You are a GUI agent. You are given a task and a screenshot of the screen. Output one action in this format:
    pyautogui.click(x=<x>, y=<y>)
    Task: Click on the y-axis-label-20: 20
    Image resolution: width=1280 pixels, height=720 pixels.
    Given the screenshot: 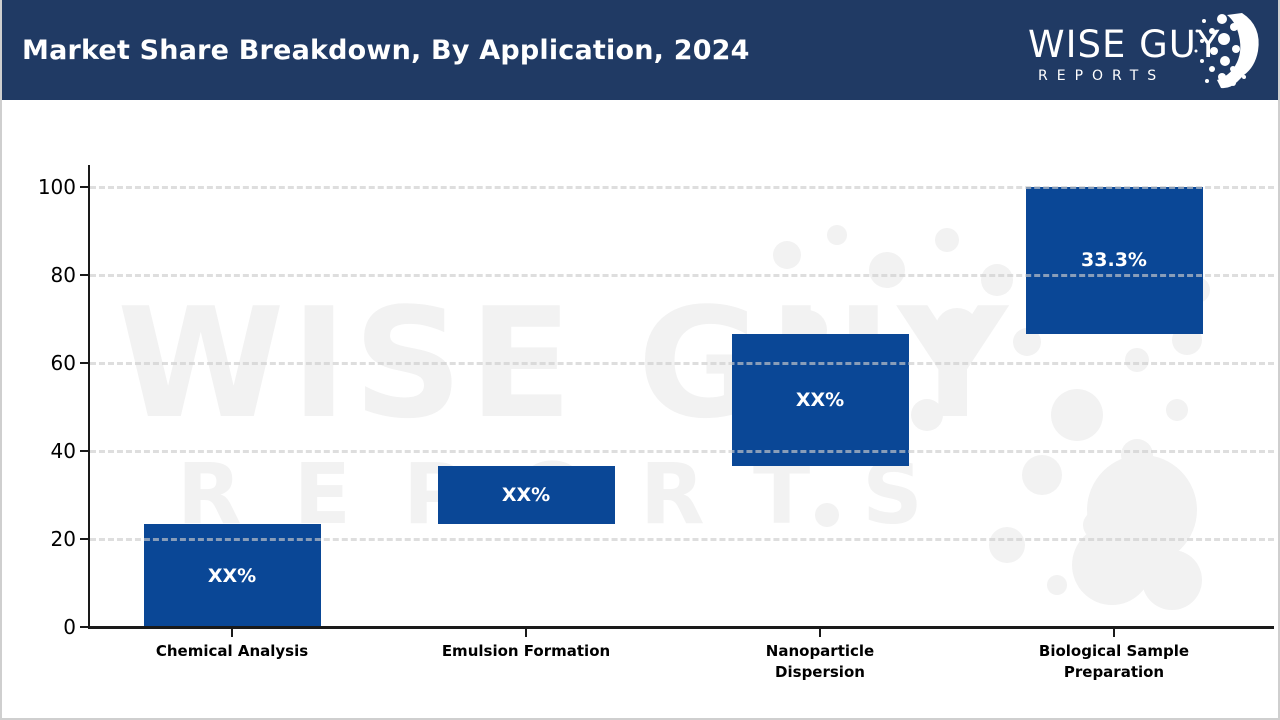 What is the action you would take?
    pyautogui.click(x=63, y=539)
    